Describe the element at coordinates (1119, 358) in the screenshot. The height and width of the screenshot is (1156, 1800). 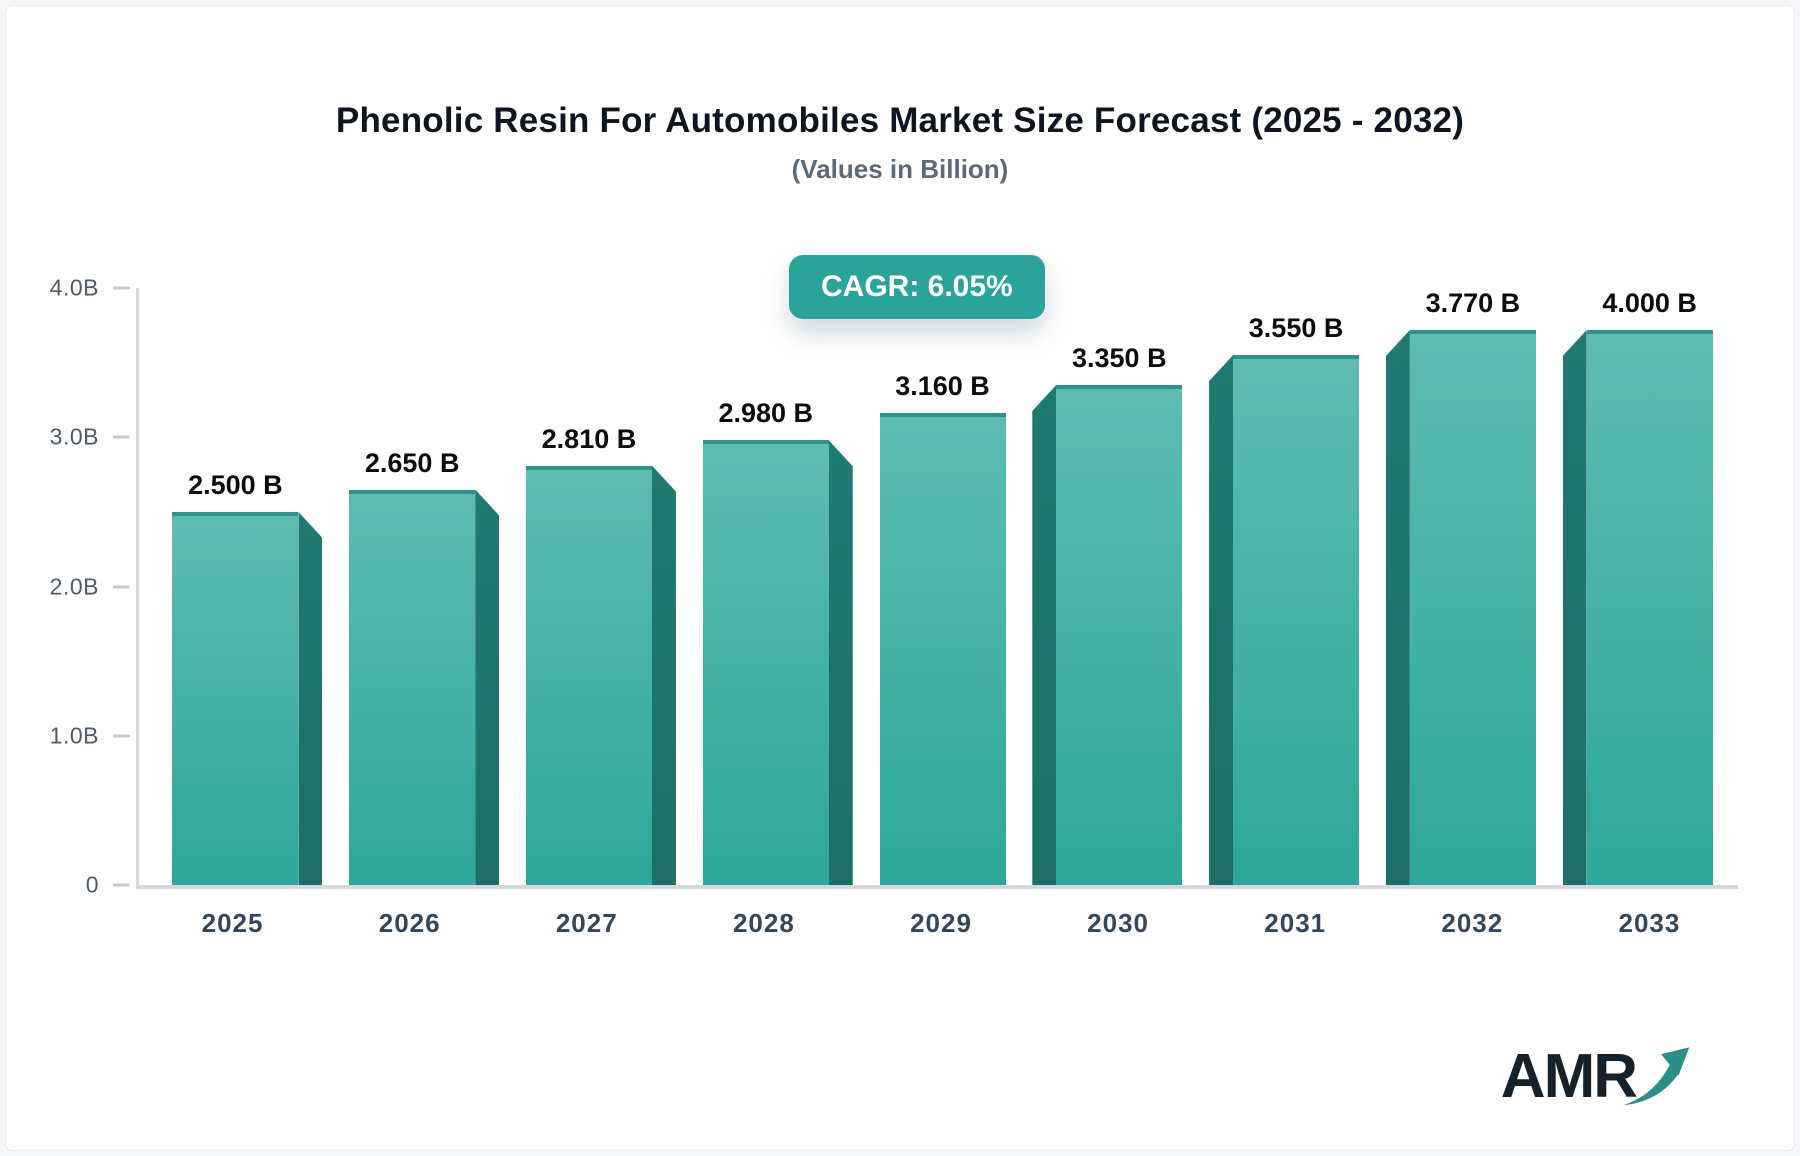
I see `bar-value-label: 3.350 B` at that location.